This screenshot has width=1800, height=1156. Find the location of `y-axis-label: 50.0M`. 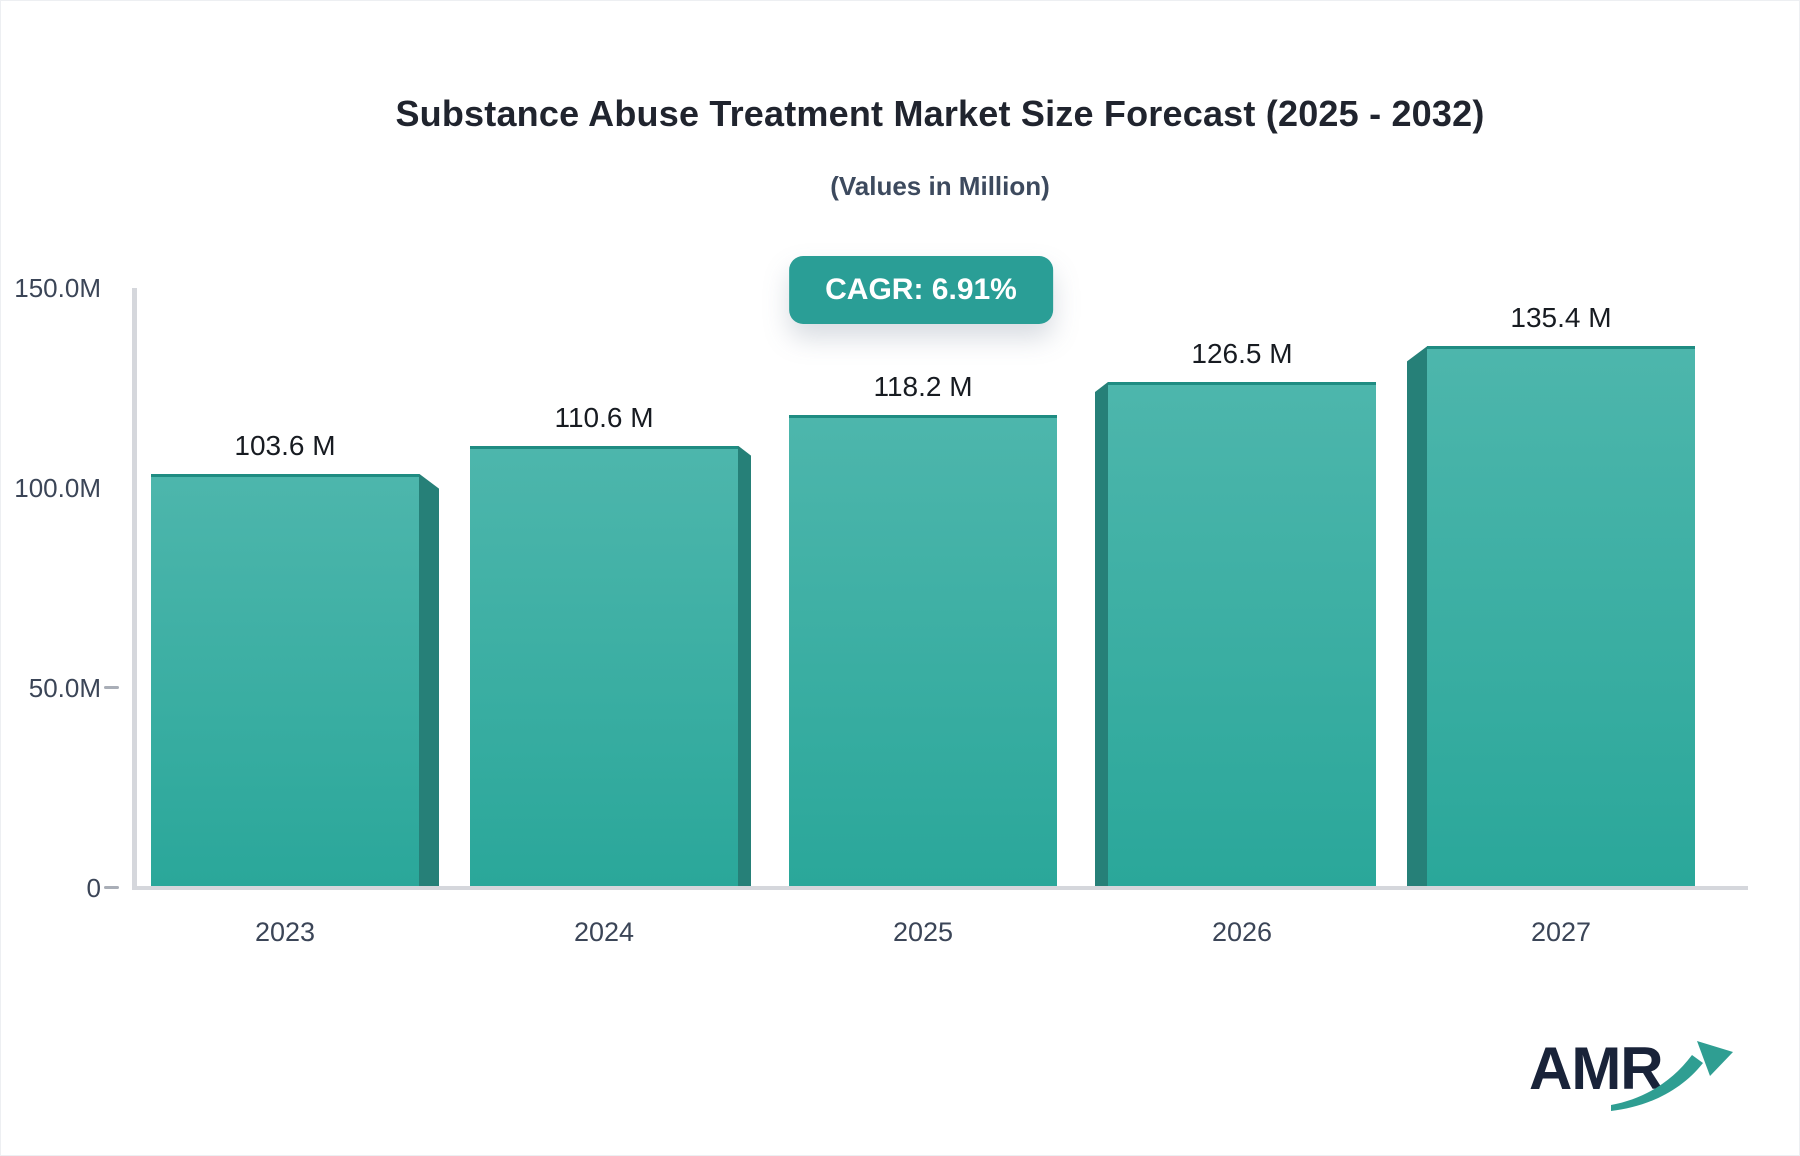

y-axis-label: 50.0M is located at coordinates (64, 688).